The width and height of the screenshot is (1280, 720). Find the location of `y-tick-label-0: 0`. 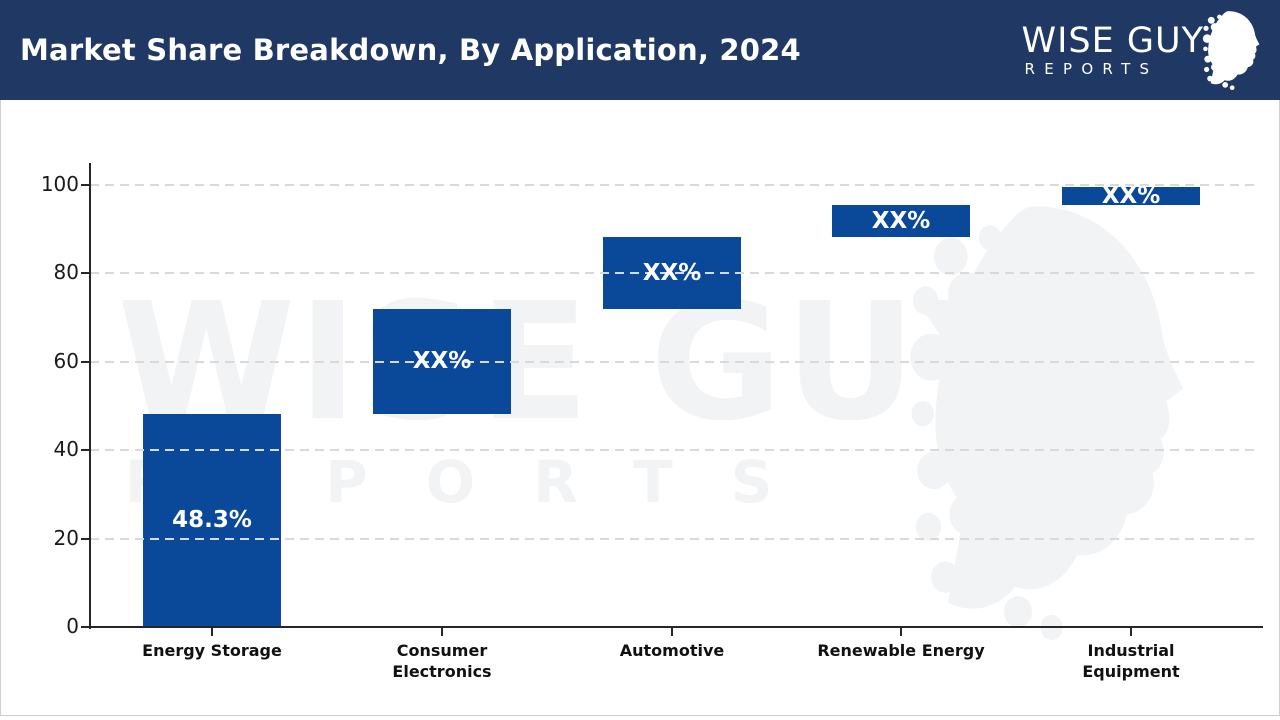

y-tick-label-0: 0 is located at coordinates (72, 626).